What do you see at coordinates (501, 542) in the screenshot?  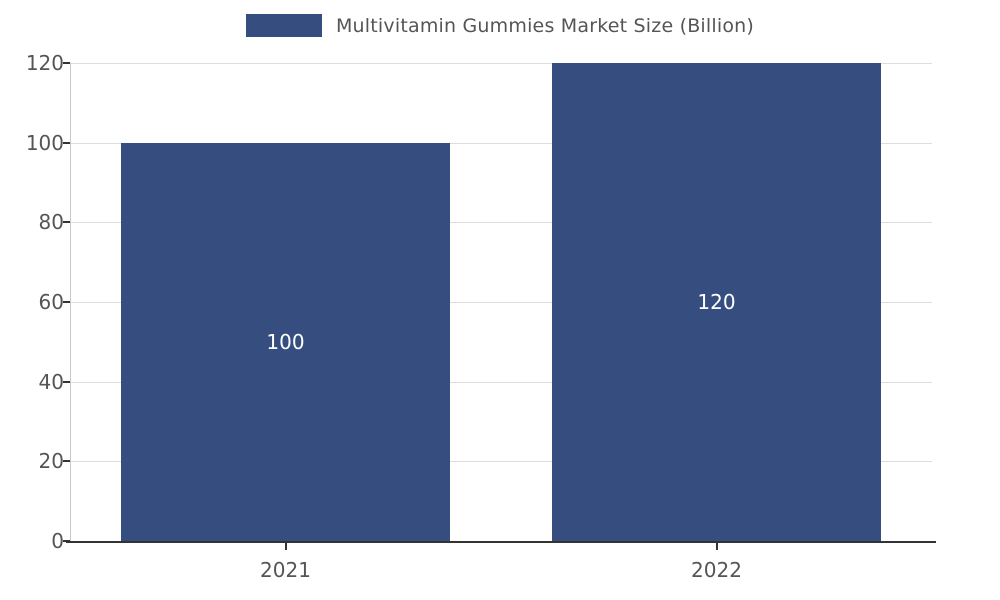 I see `x-axis-line` at bounding box center [501, 542].